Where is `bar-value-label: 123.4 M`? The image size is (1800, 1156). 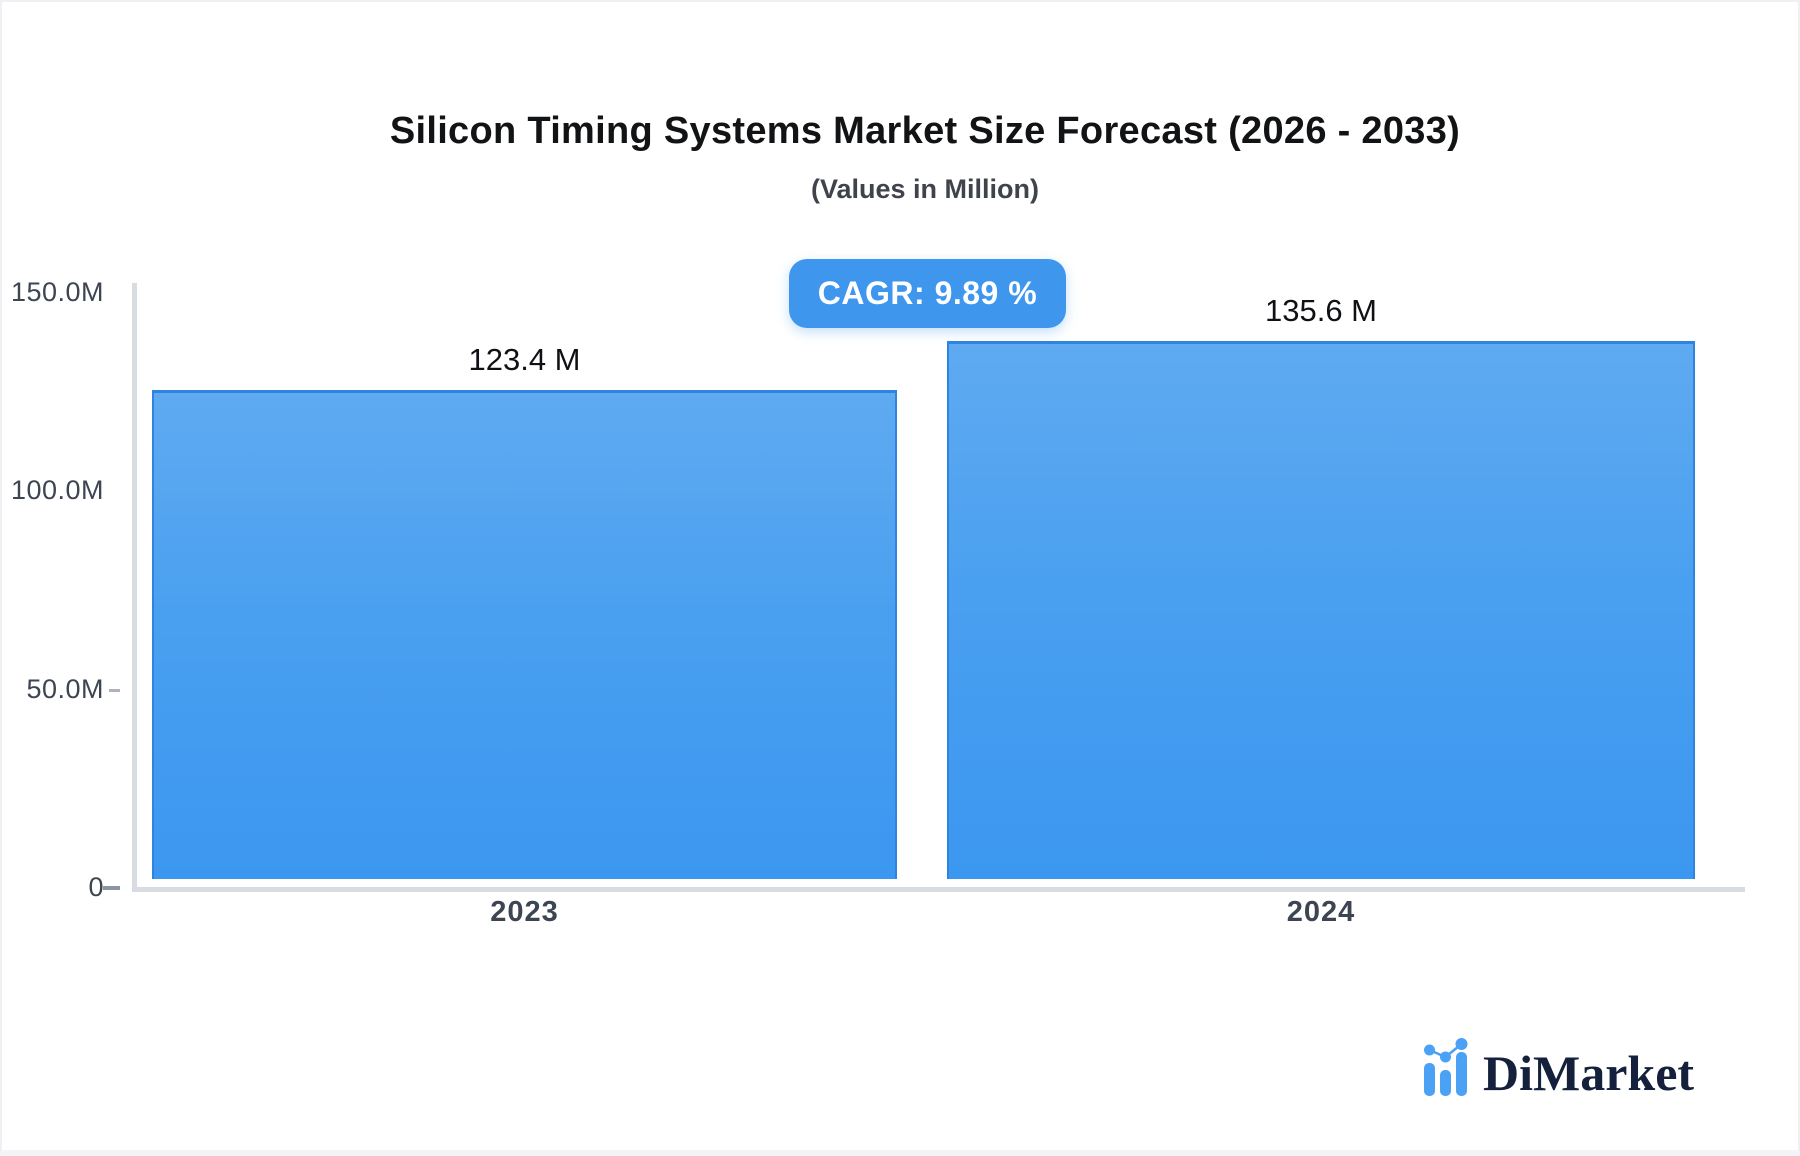
bar-value-label: 123.4 M is located at coordinates (524, 359).